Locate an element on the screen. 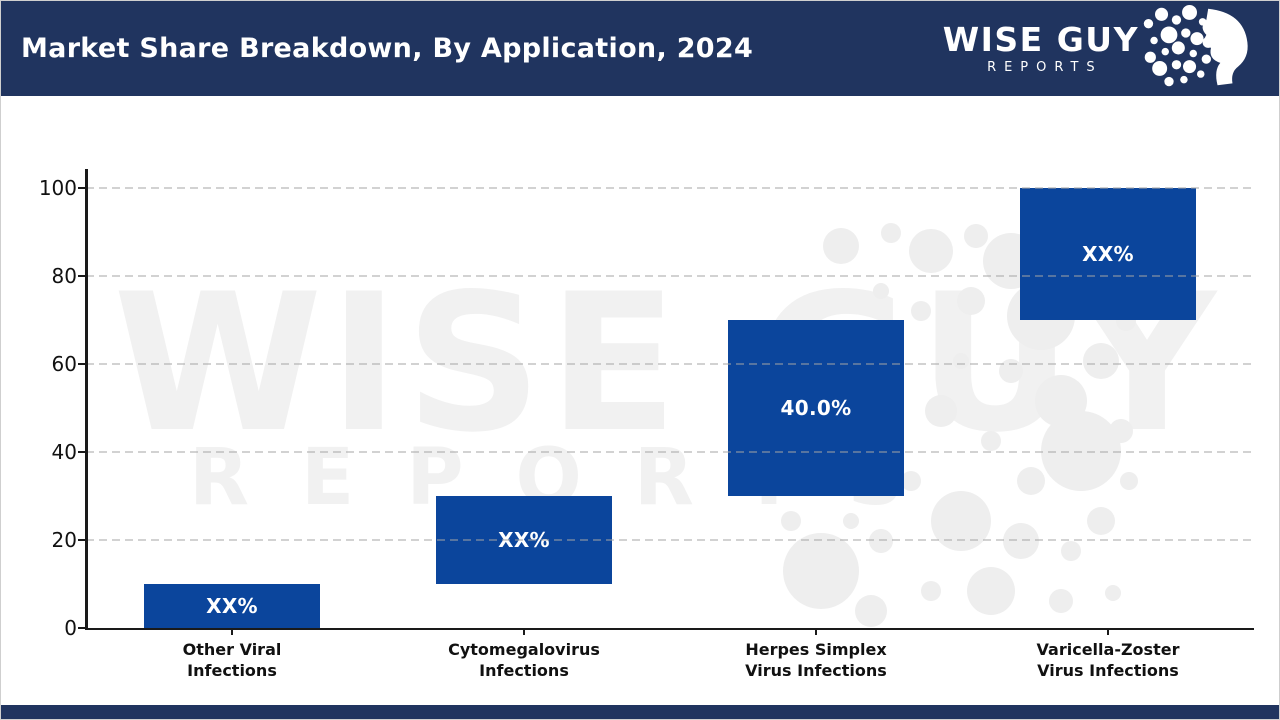 The height and width of the screenshot is (720, 1280). y-tick-label: 40 is located at coordinates (64, 452).